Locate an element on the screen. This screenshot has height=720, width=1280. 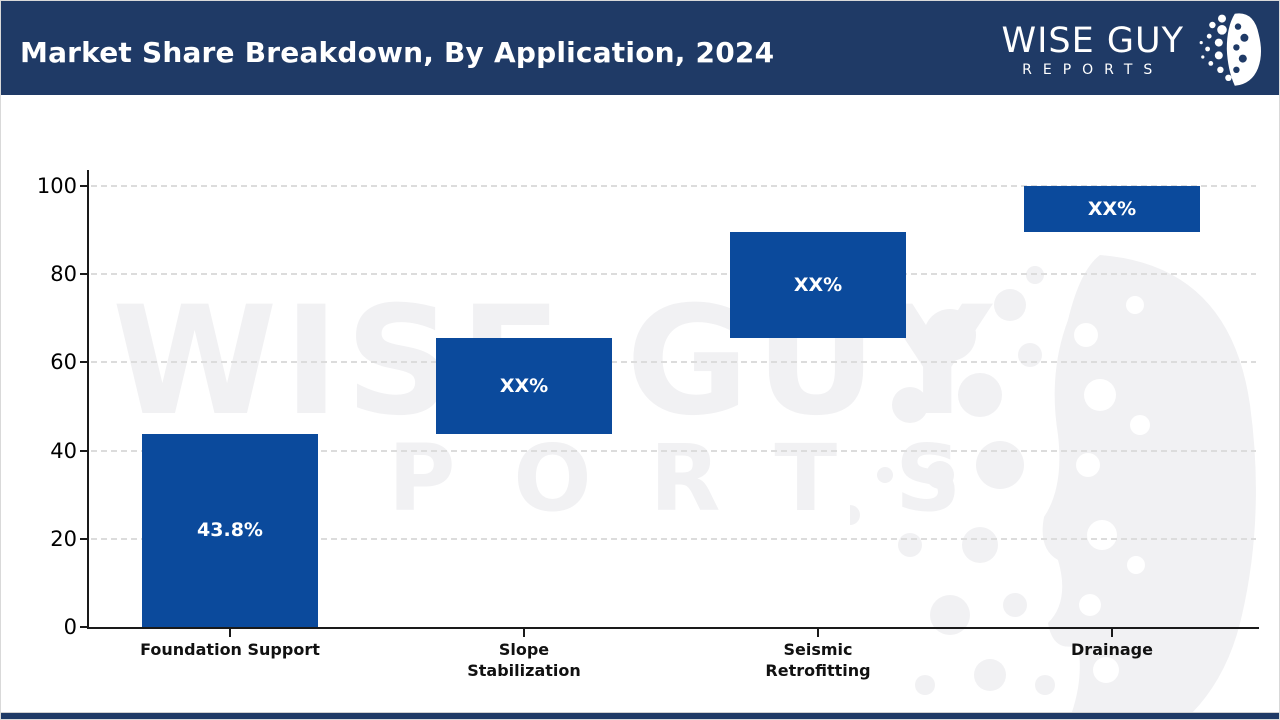
x-axis is located at coordinates (673, 628).